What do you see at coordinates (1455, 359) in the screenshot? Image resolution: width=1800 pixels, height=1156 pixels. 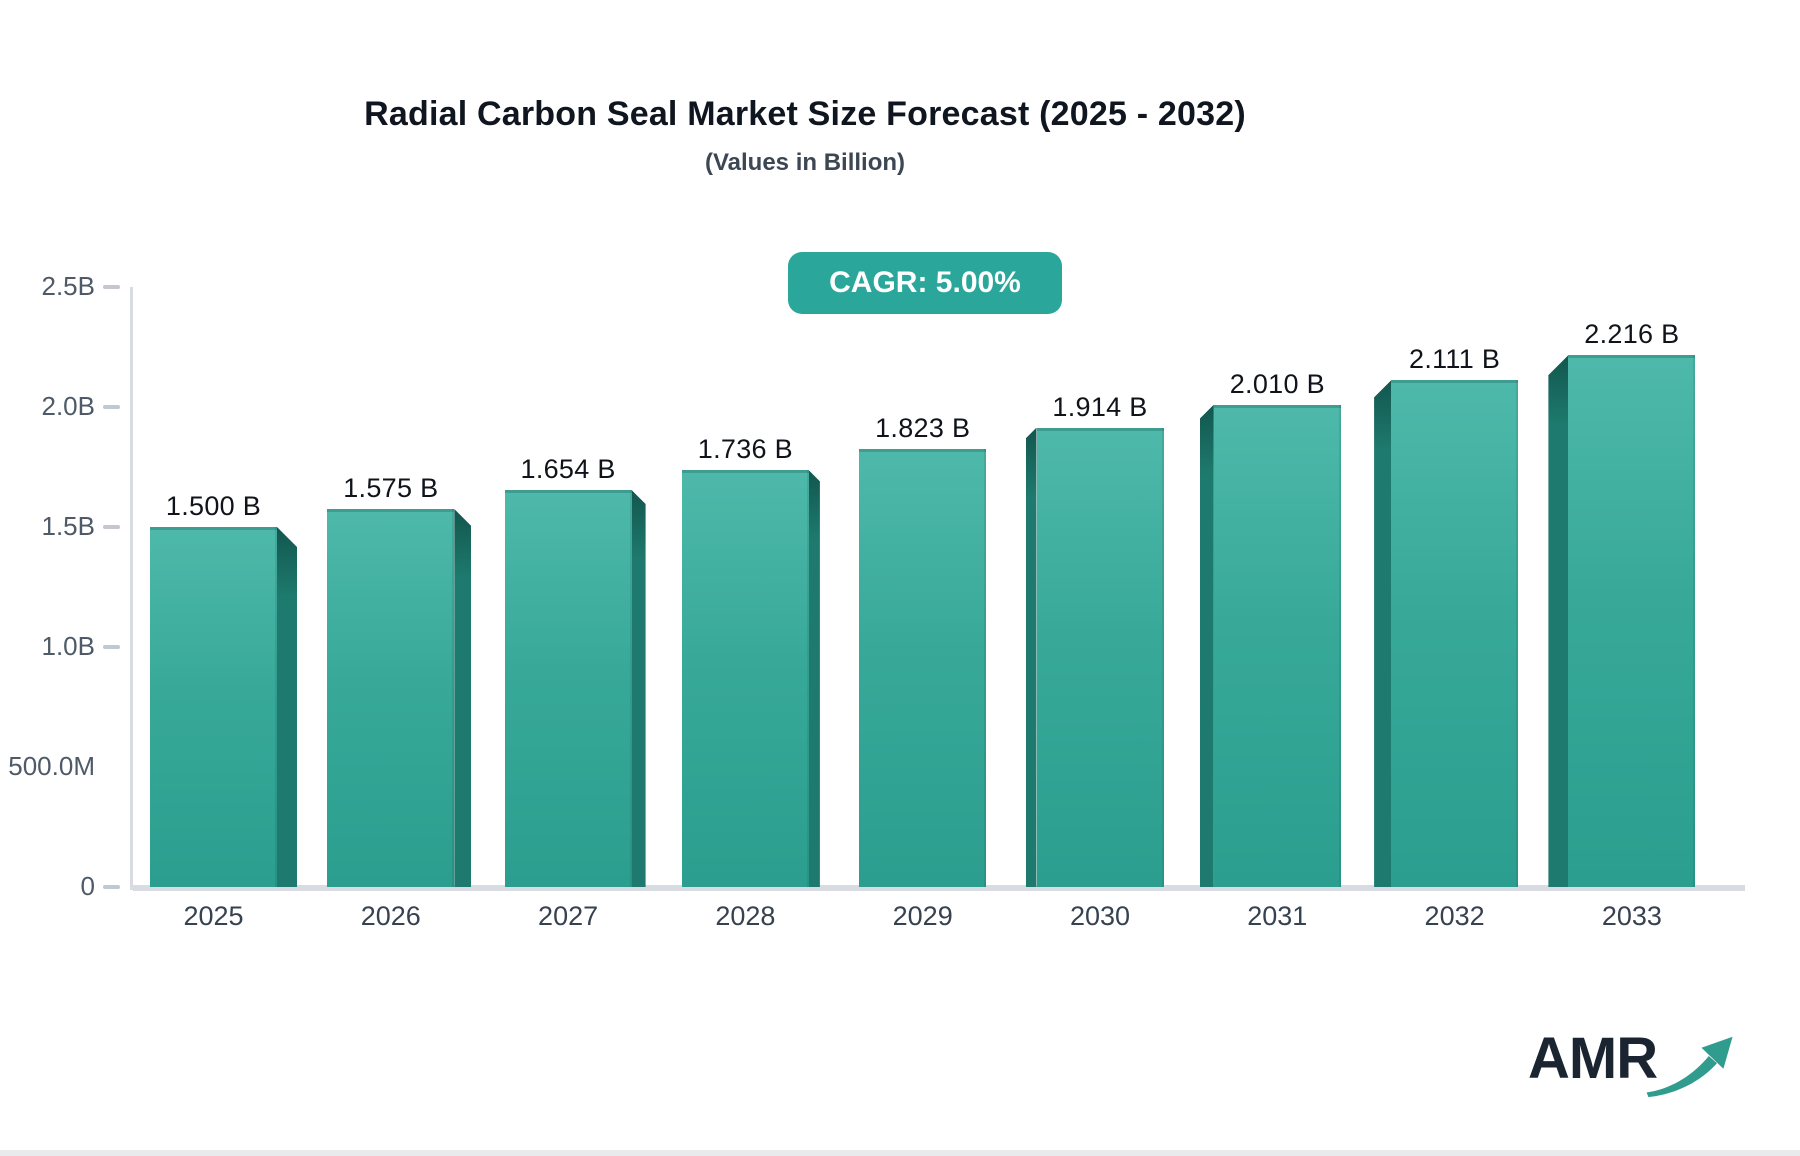 I see `bar-value-label: 2.111 B` at bounding box center [1455, 359].